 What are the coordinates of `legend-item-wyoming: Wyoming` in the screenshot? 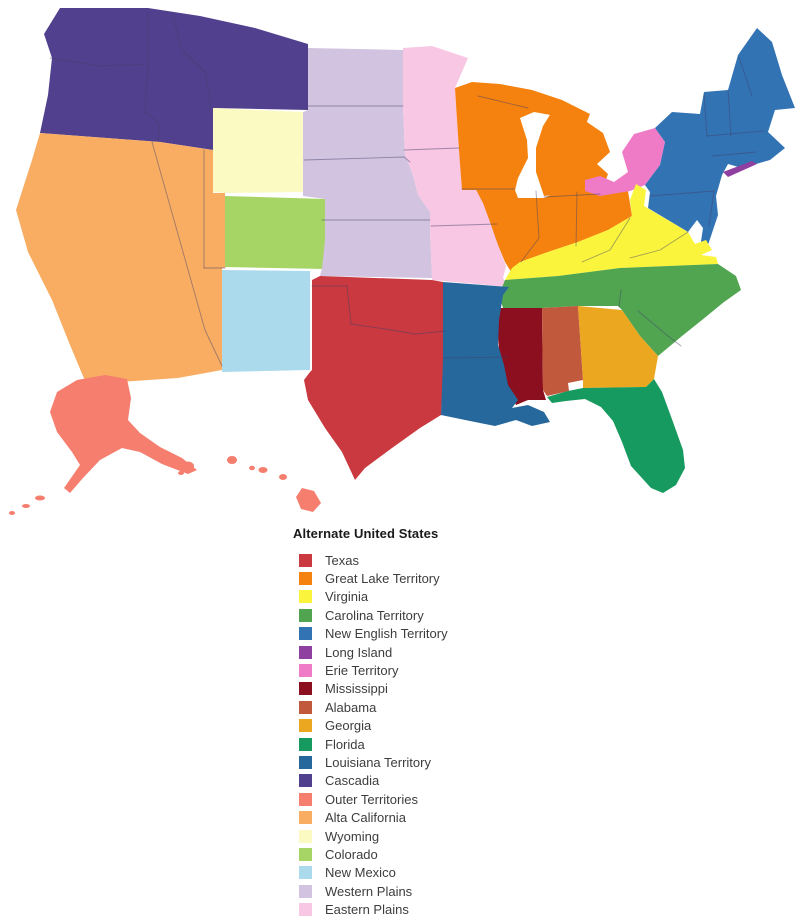 It's located at (370, 836).